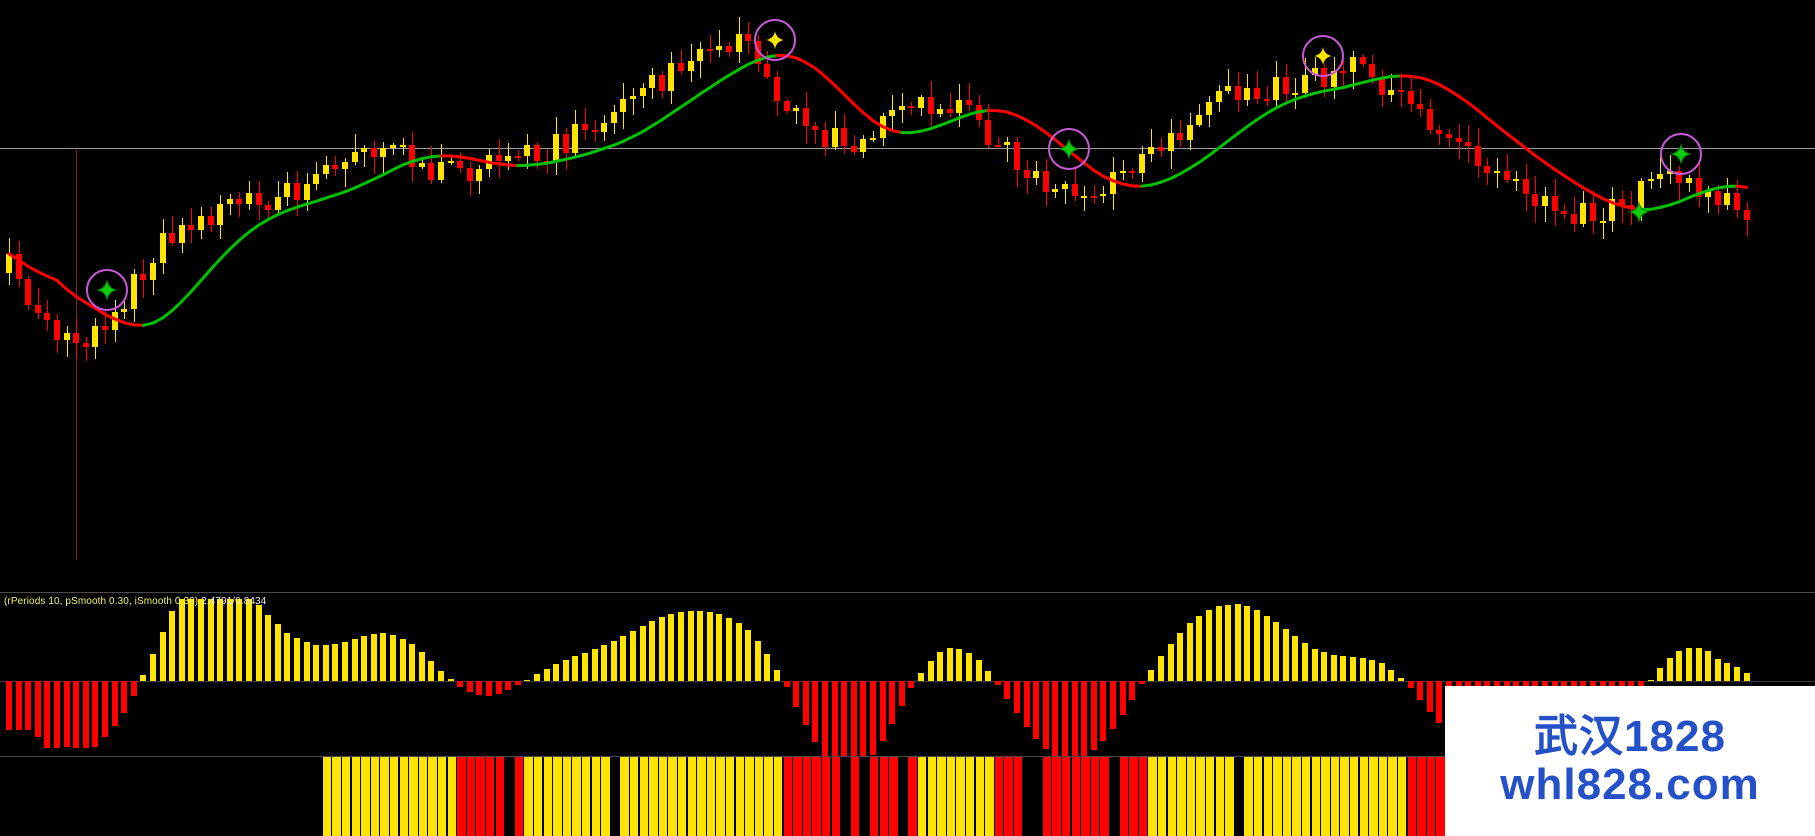 The width and height of the screenshot is (1815, 836). What do you see at coordinates (1630, 784) in the screenshot?
I see `watermark-line-2: whl828.com` at bounding box center [1630, 784].